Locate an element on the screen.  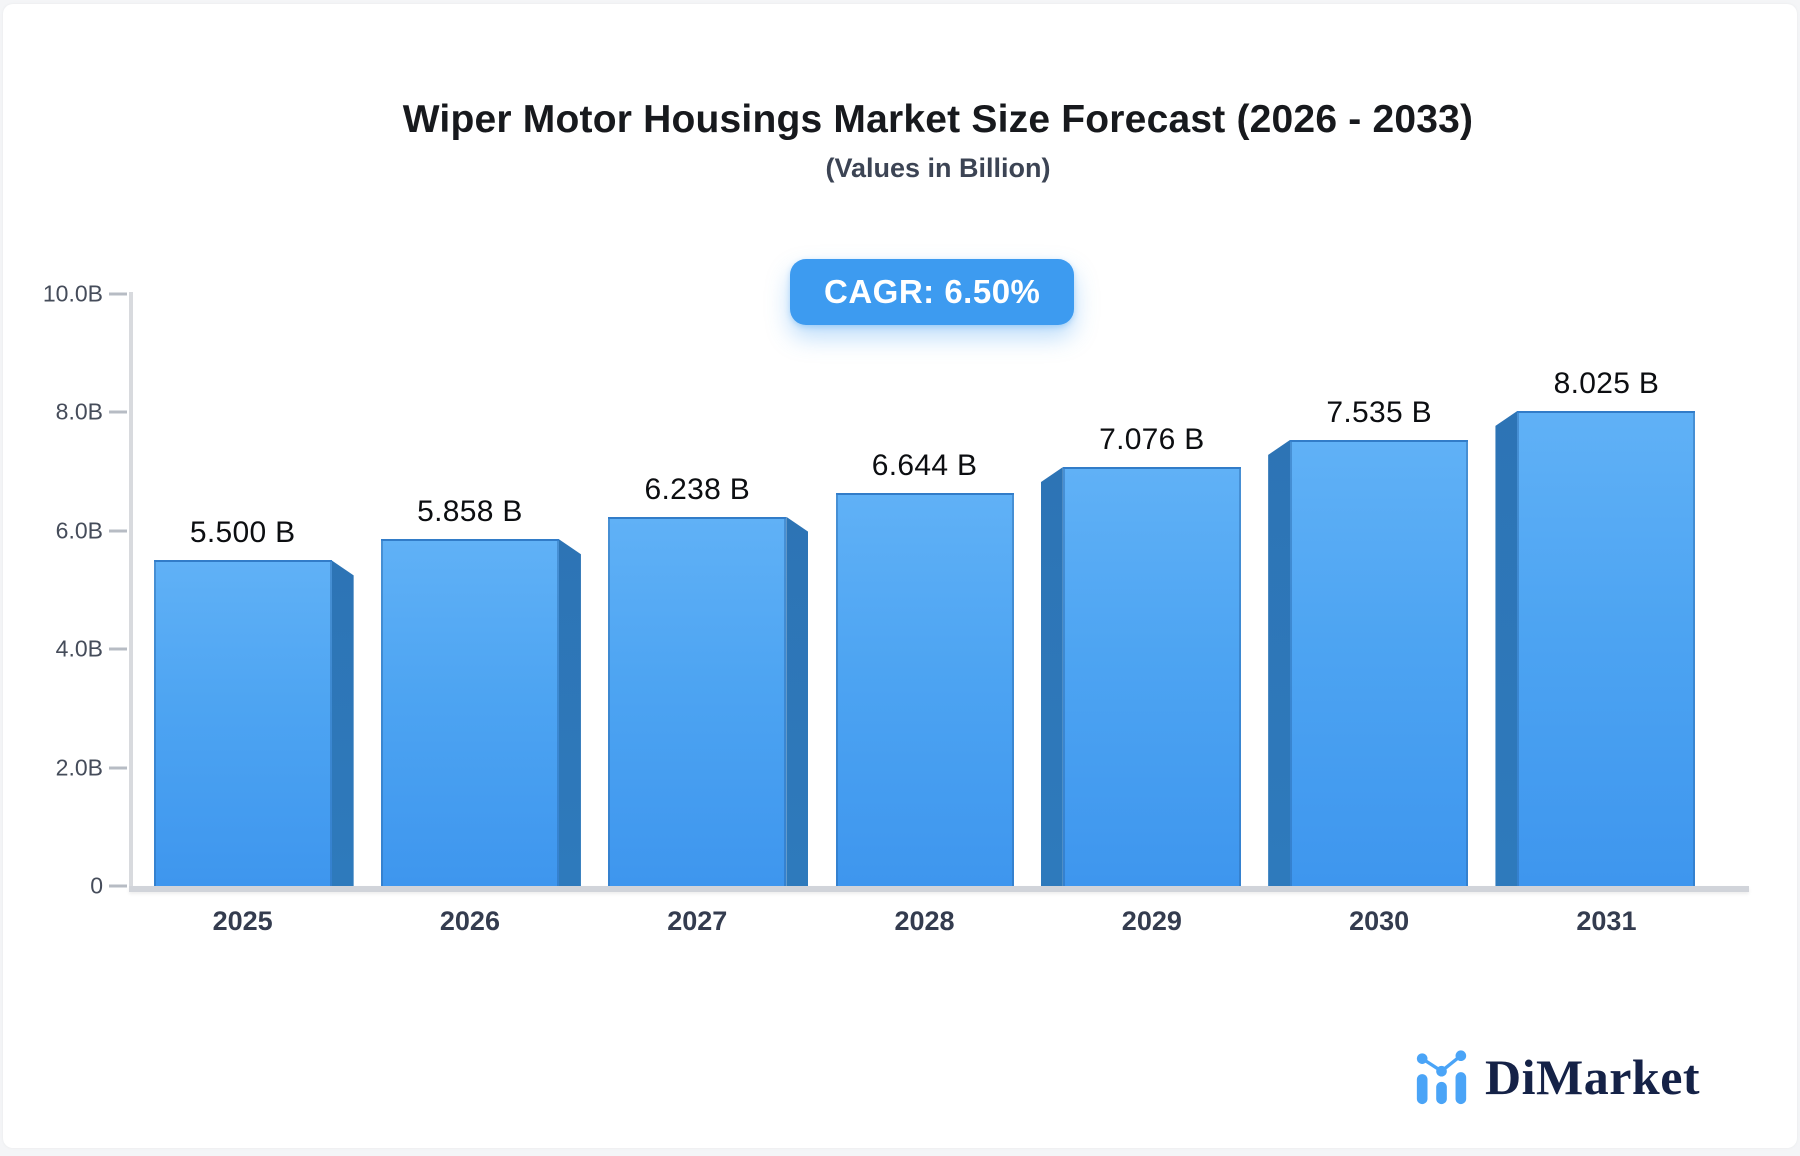
cagr-badge-label: CAGR: 6.50% is located at coordinates (932, 291).